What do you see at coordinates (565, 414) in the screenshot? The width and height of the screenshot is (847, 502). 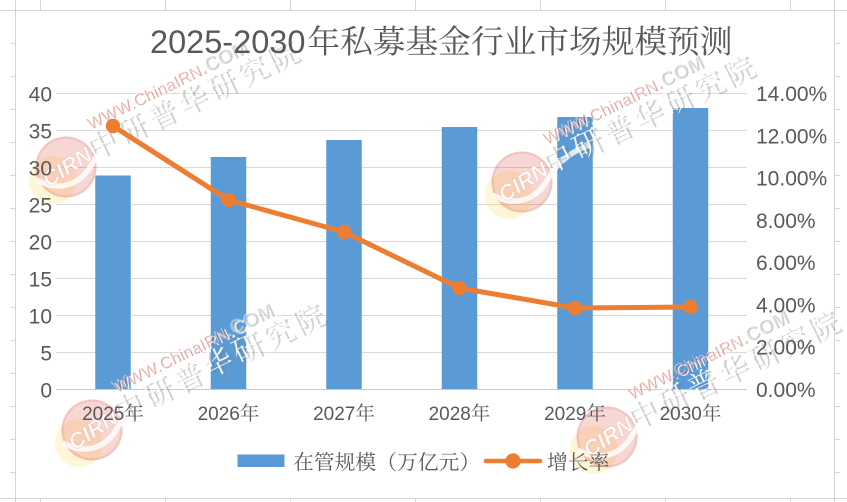 I see `svg-text: 2029` at bounding box center [565, 414].